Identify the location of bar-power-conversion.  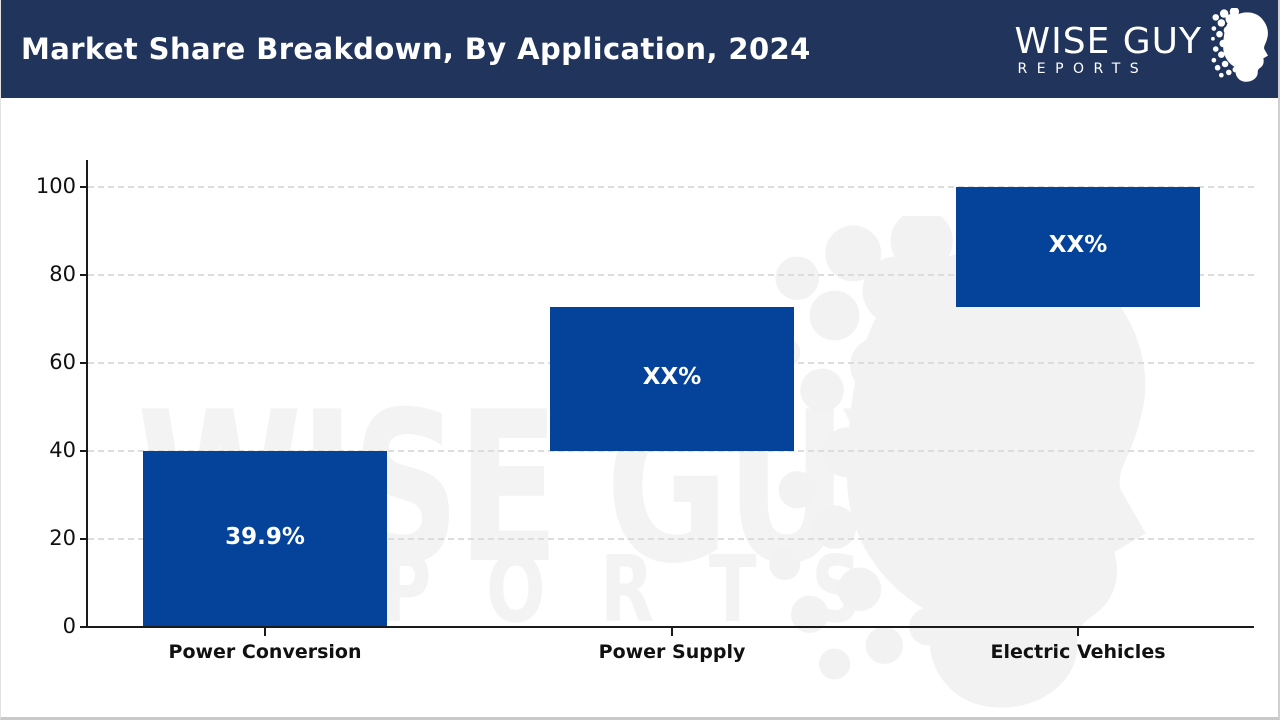
(265, 538).